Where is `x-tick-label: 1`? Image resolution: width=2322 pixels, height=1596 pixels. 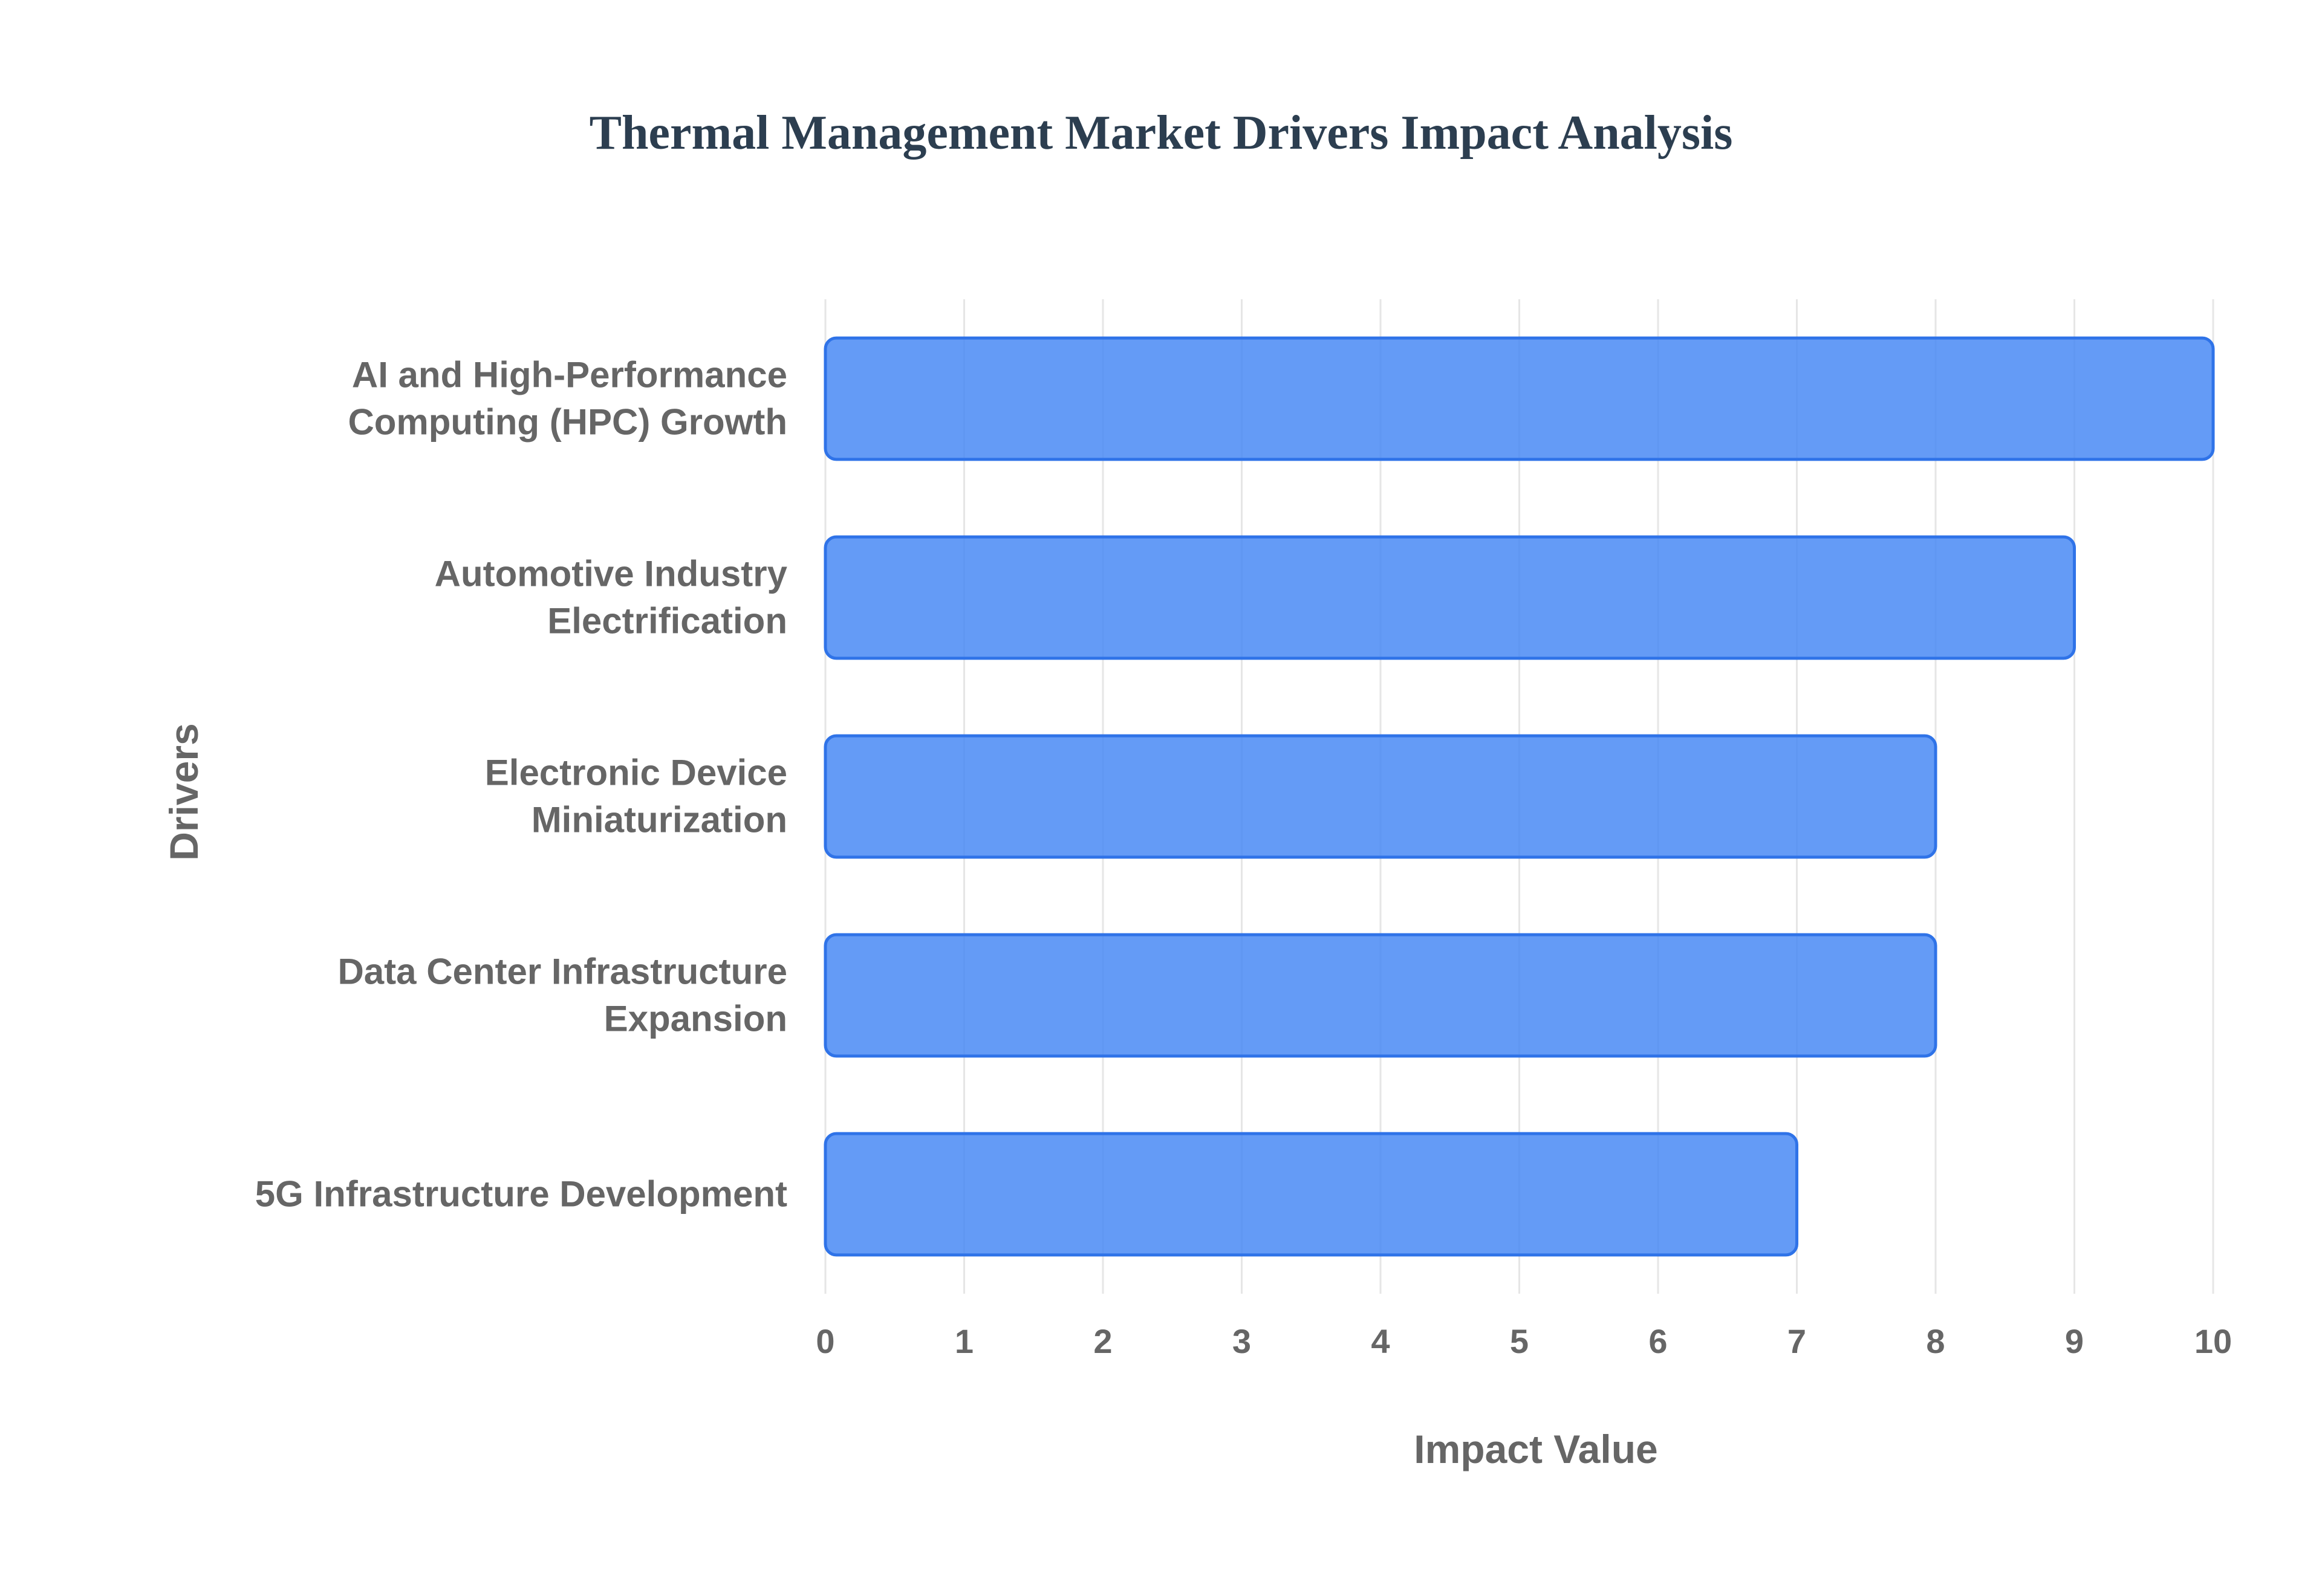
x-tick-label: 1 is located at coordinates (965, 1341).